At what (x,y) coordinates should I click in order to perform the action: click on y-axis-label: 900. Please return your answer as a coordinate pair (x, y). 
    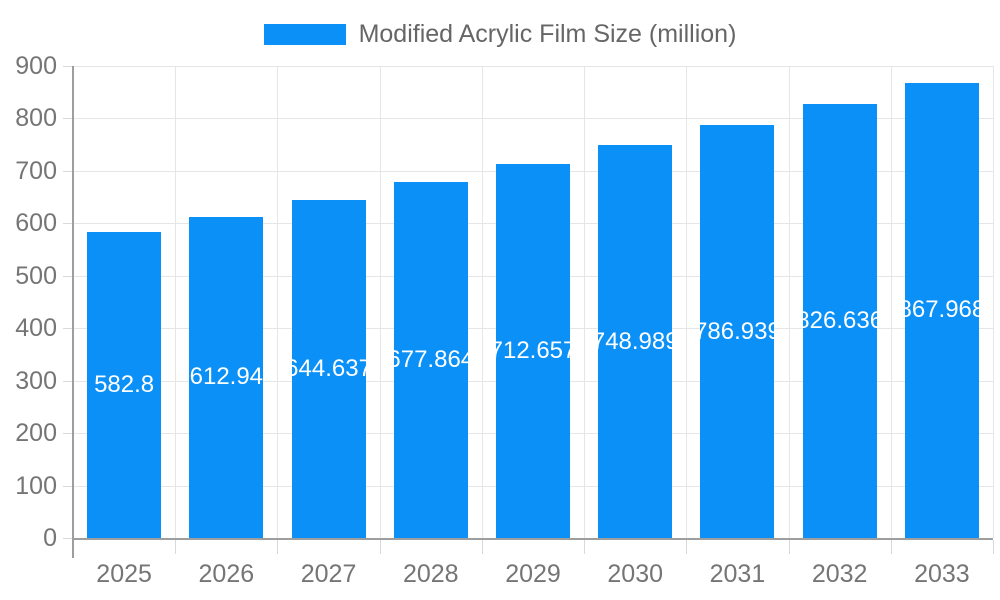
    Looking at the image, I should click on (36, 66).